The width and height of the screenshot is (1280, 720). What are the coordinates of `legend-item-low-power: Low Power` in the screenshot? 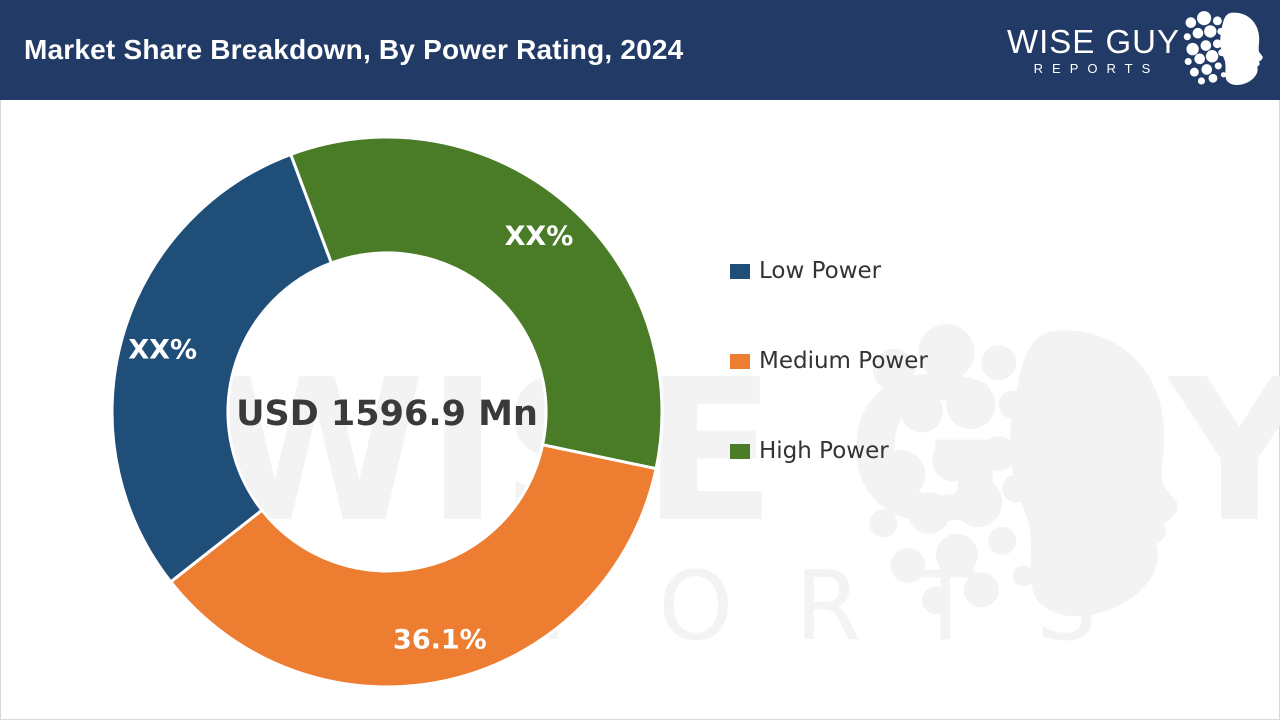 It's located at (829, 271).